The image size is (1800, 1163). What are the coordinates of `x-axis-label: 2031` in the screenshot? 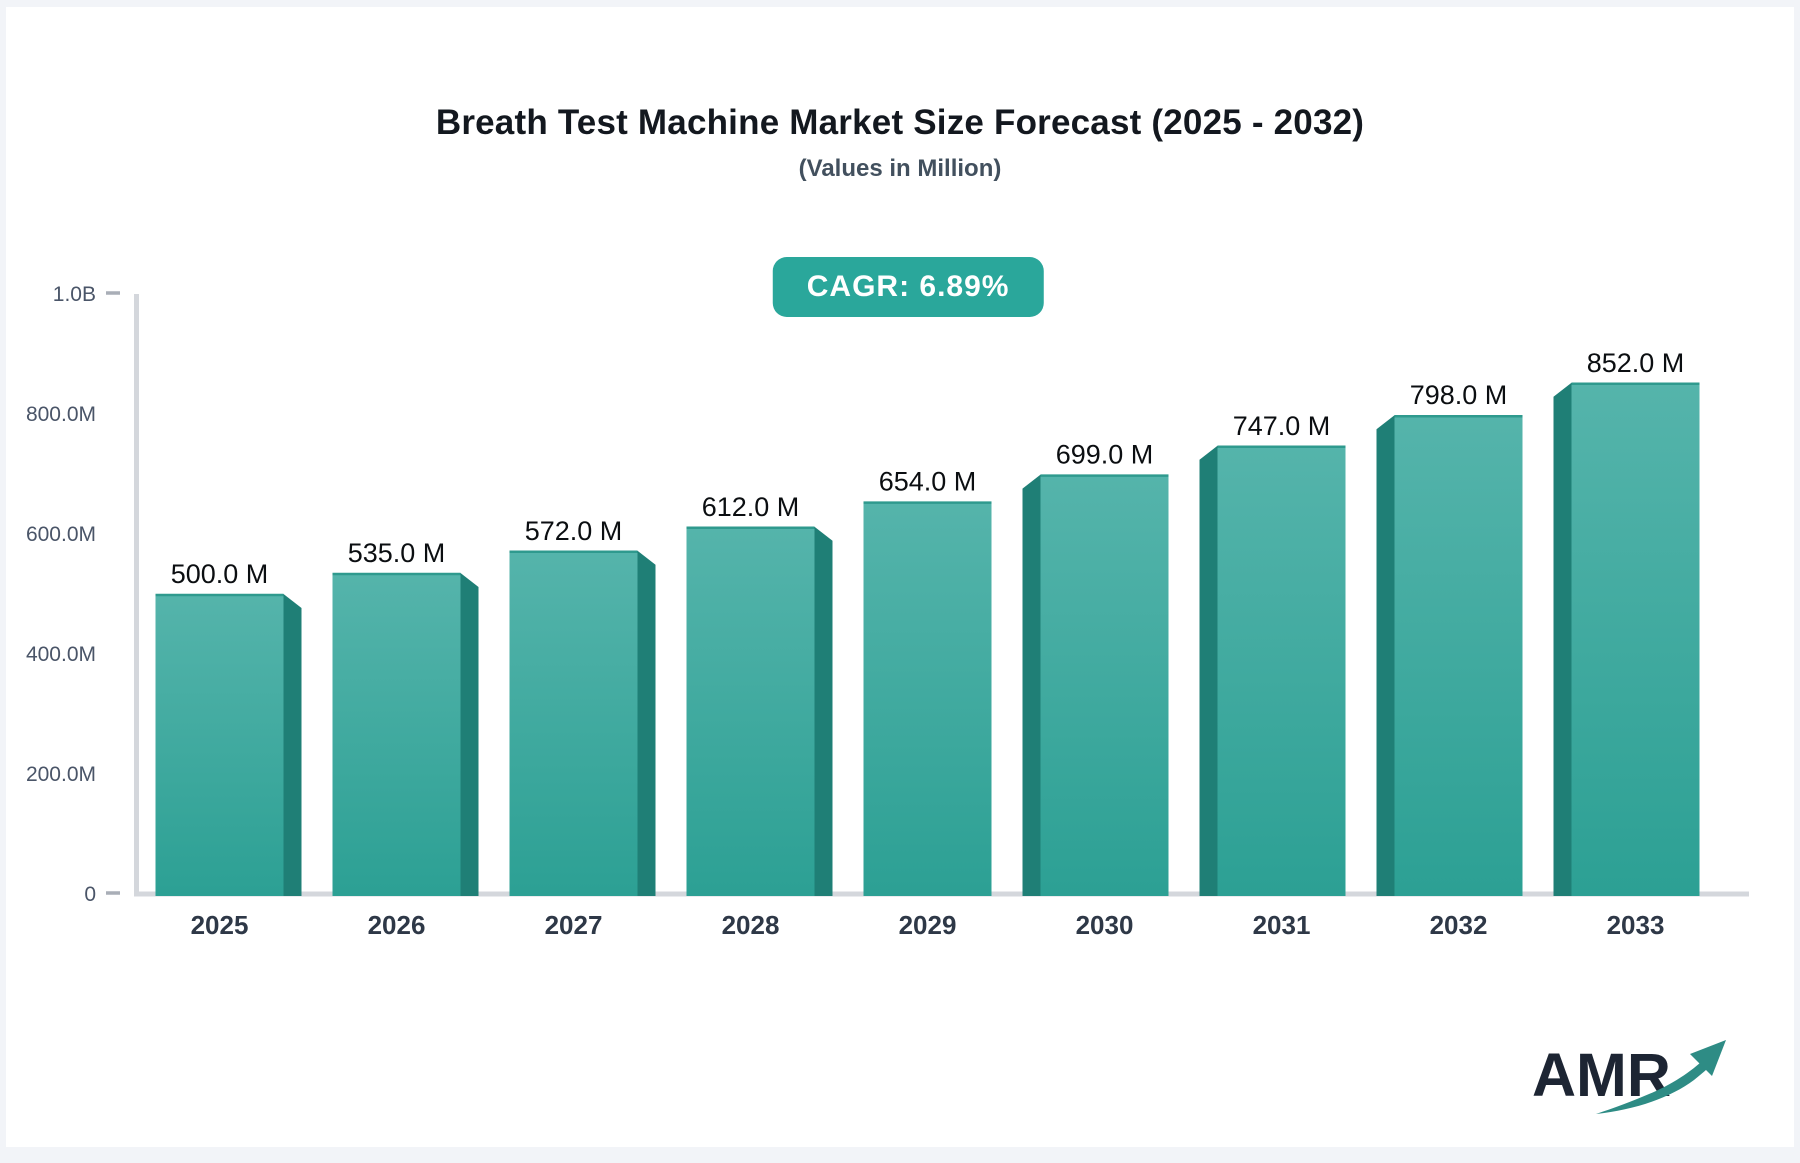 It's located at (1282, 925).